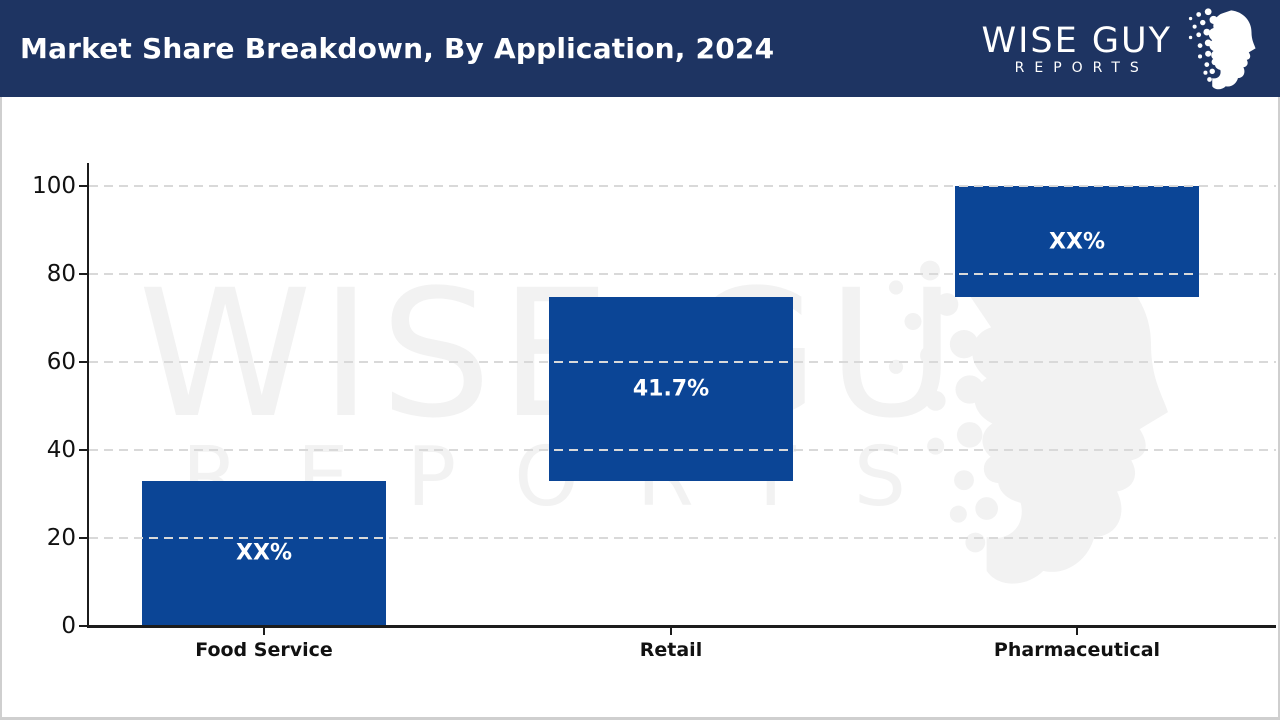 The width and height of the screenshot is (1280, 720). What do you see at coordinates (1028, 414) in the screenshot?
I see `watermark-head-profile-icon` at bounding box center [1028, 414].